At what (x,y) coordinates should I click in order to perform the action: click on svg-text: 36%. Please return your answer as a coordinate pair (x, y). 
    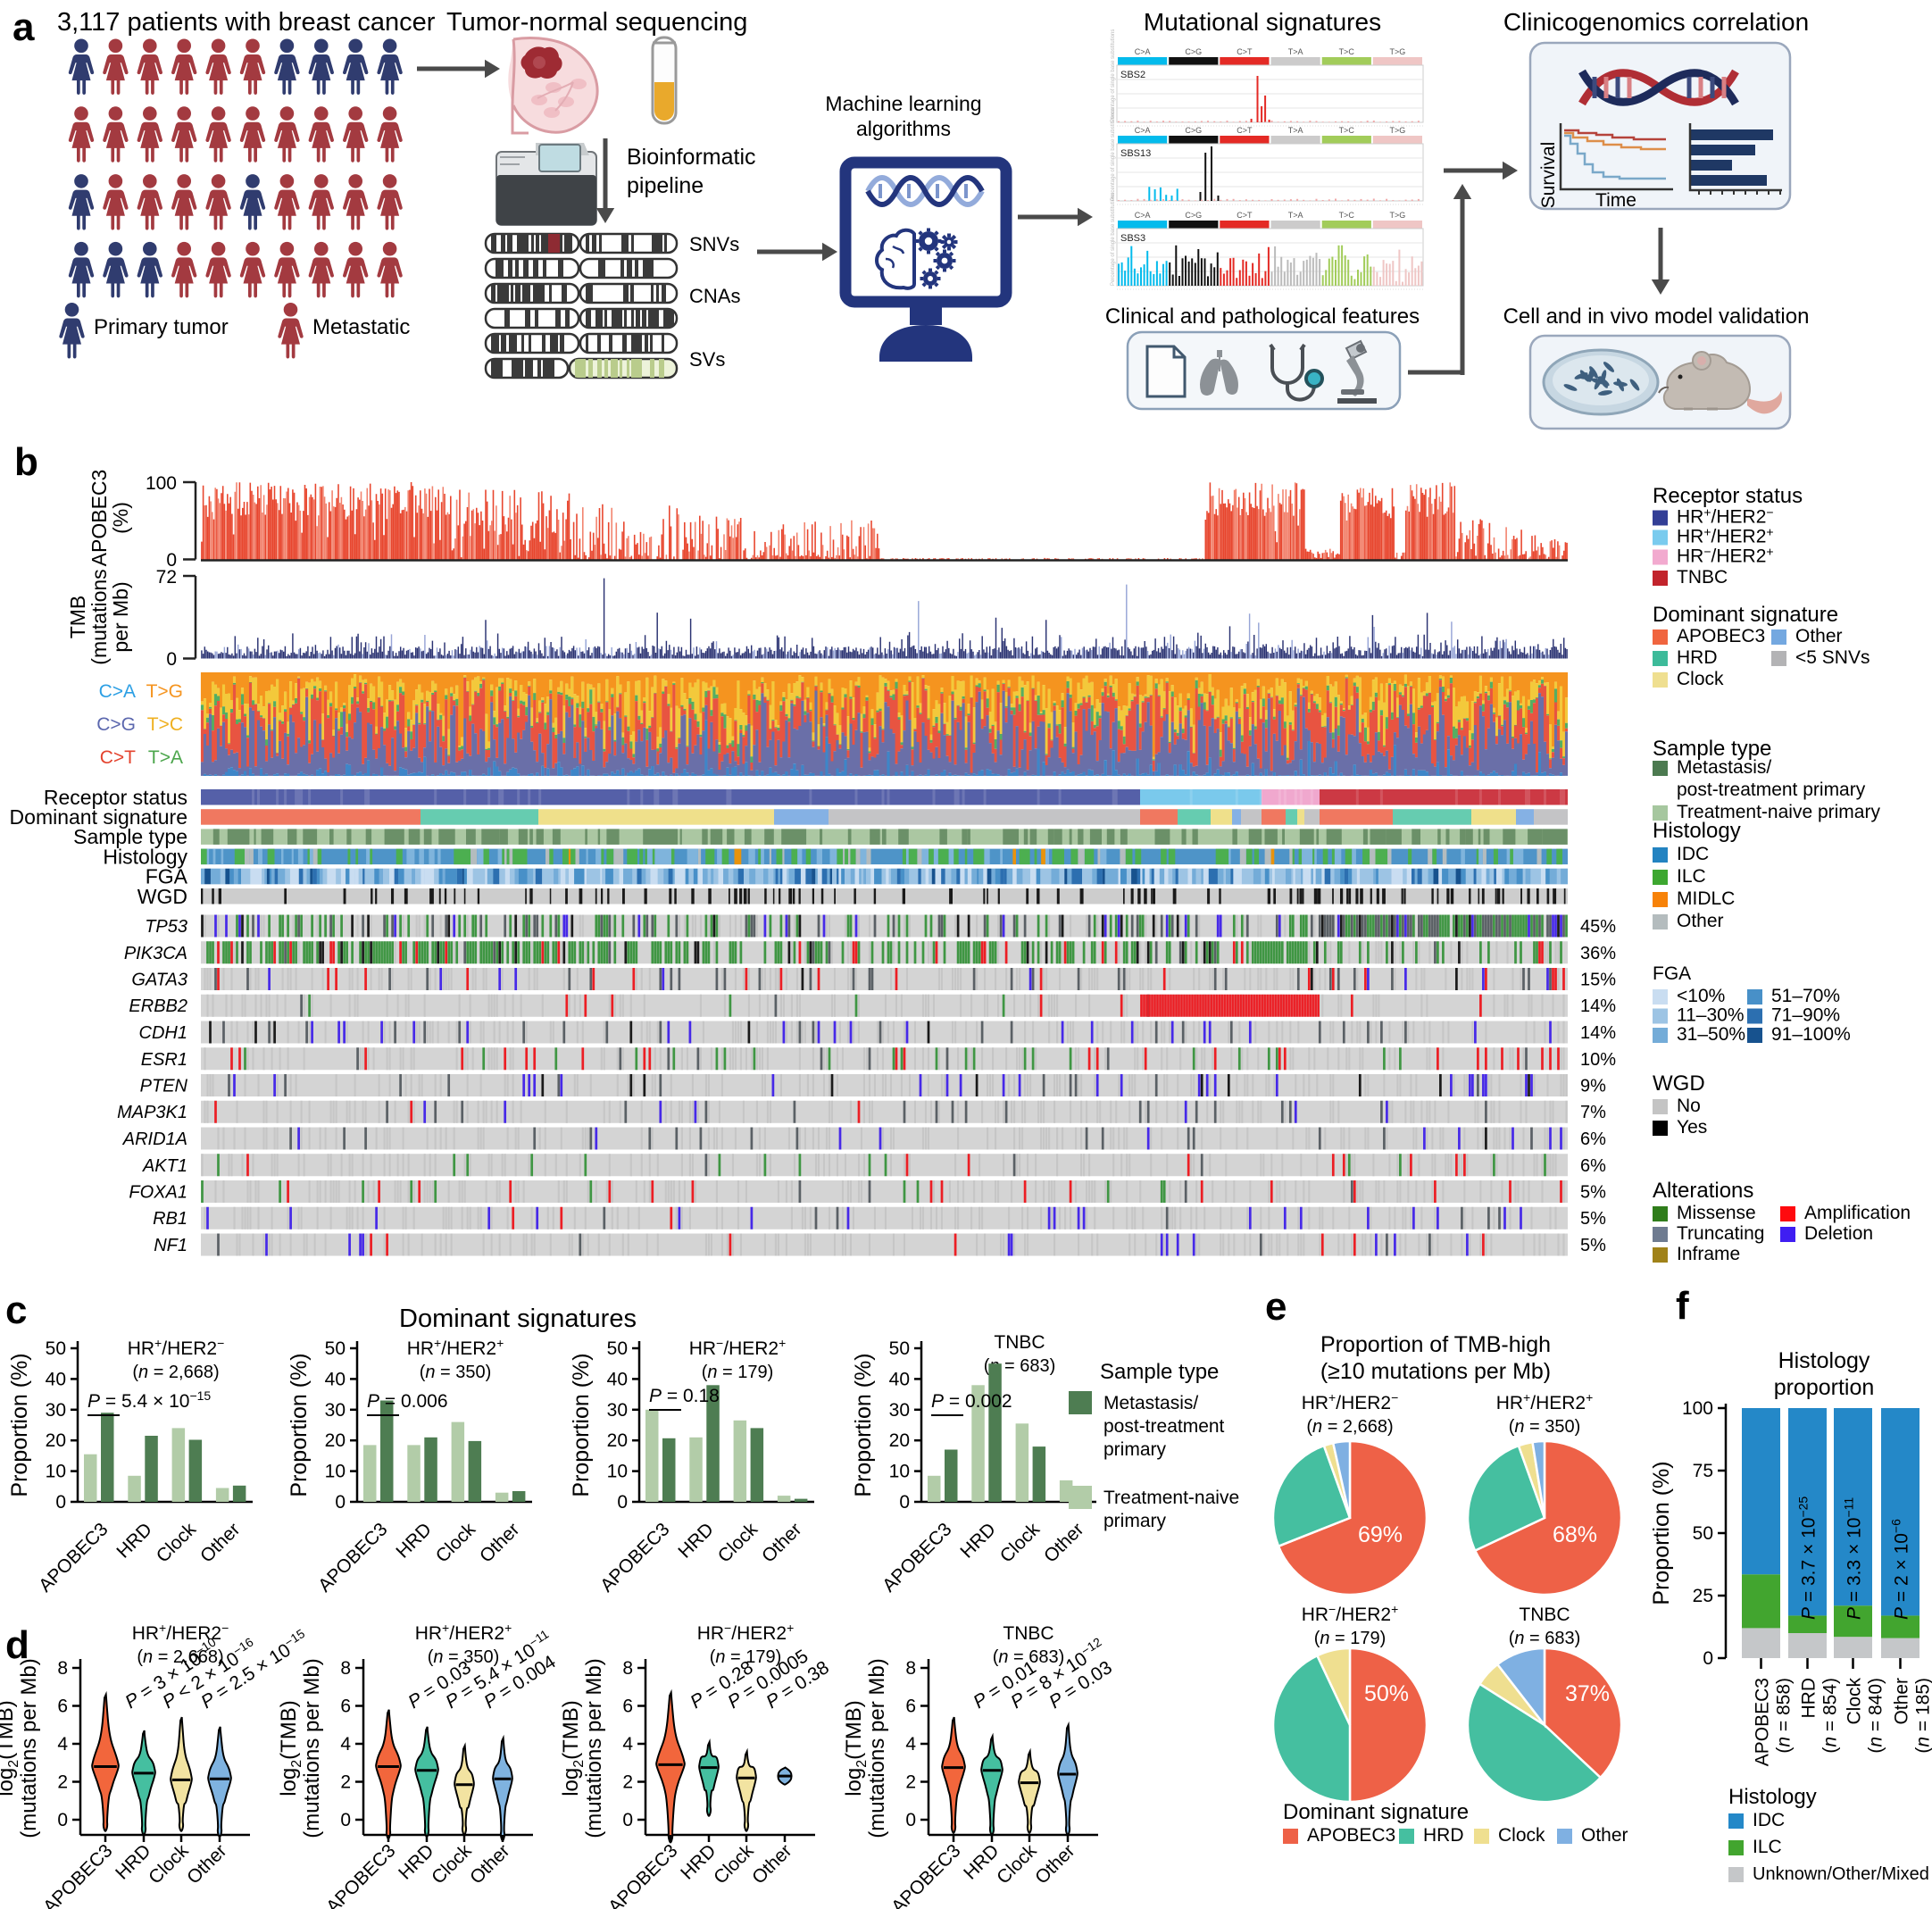
    Looking at the image, I should click on (1598, 953).